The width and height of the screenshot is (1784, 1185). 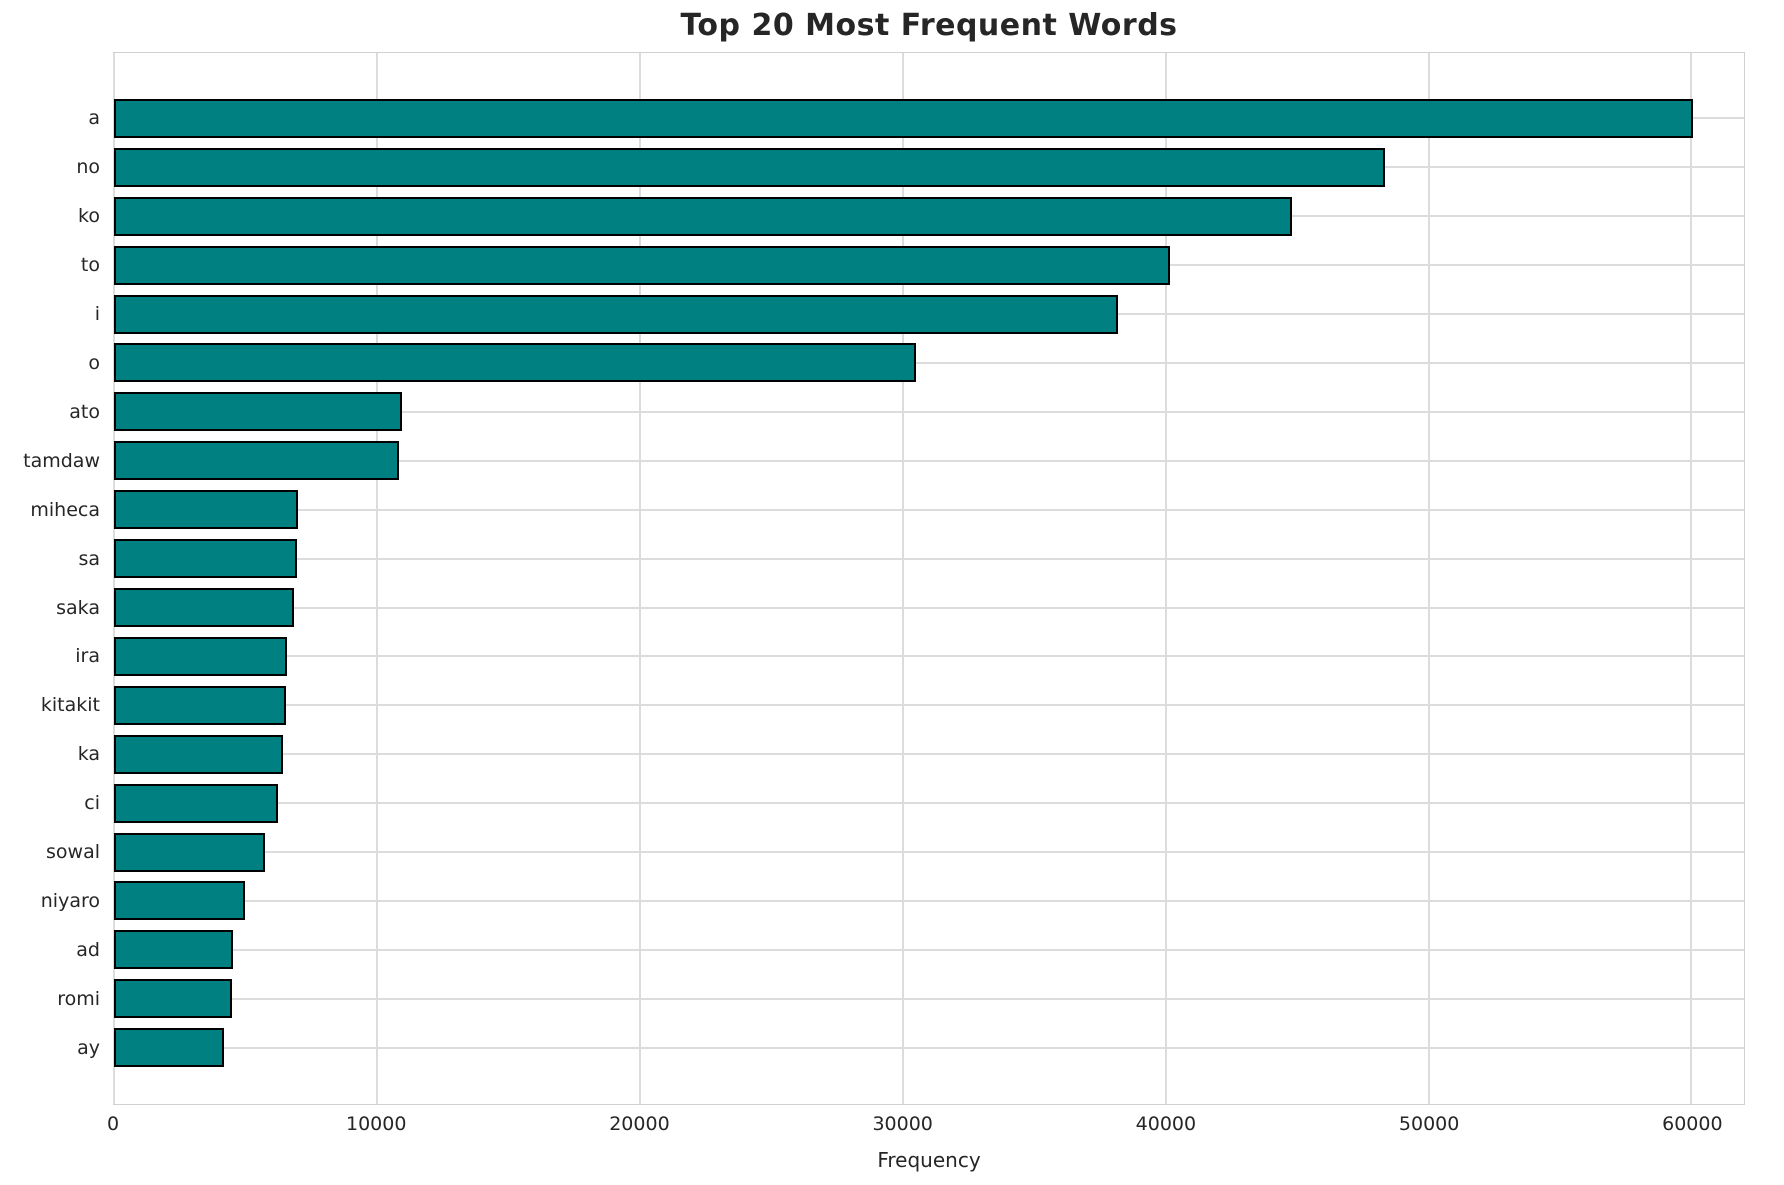 I want to click on y-tick-label: sowal, so click(x=73, y=852).